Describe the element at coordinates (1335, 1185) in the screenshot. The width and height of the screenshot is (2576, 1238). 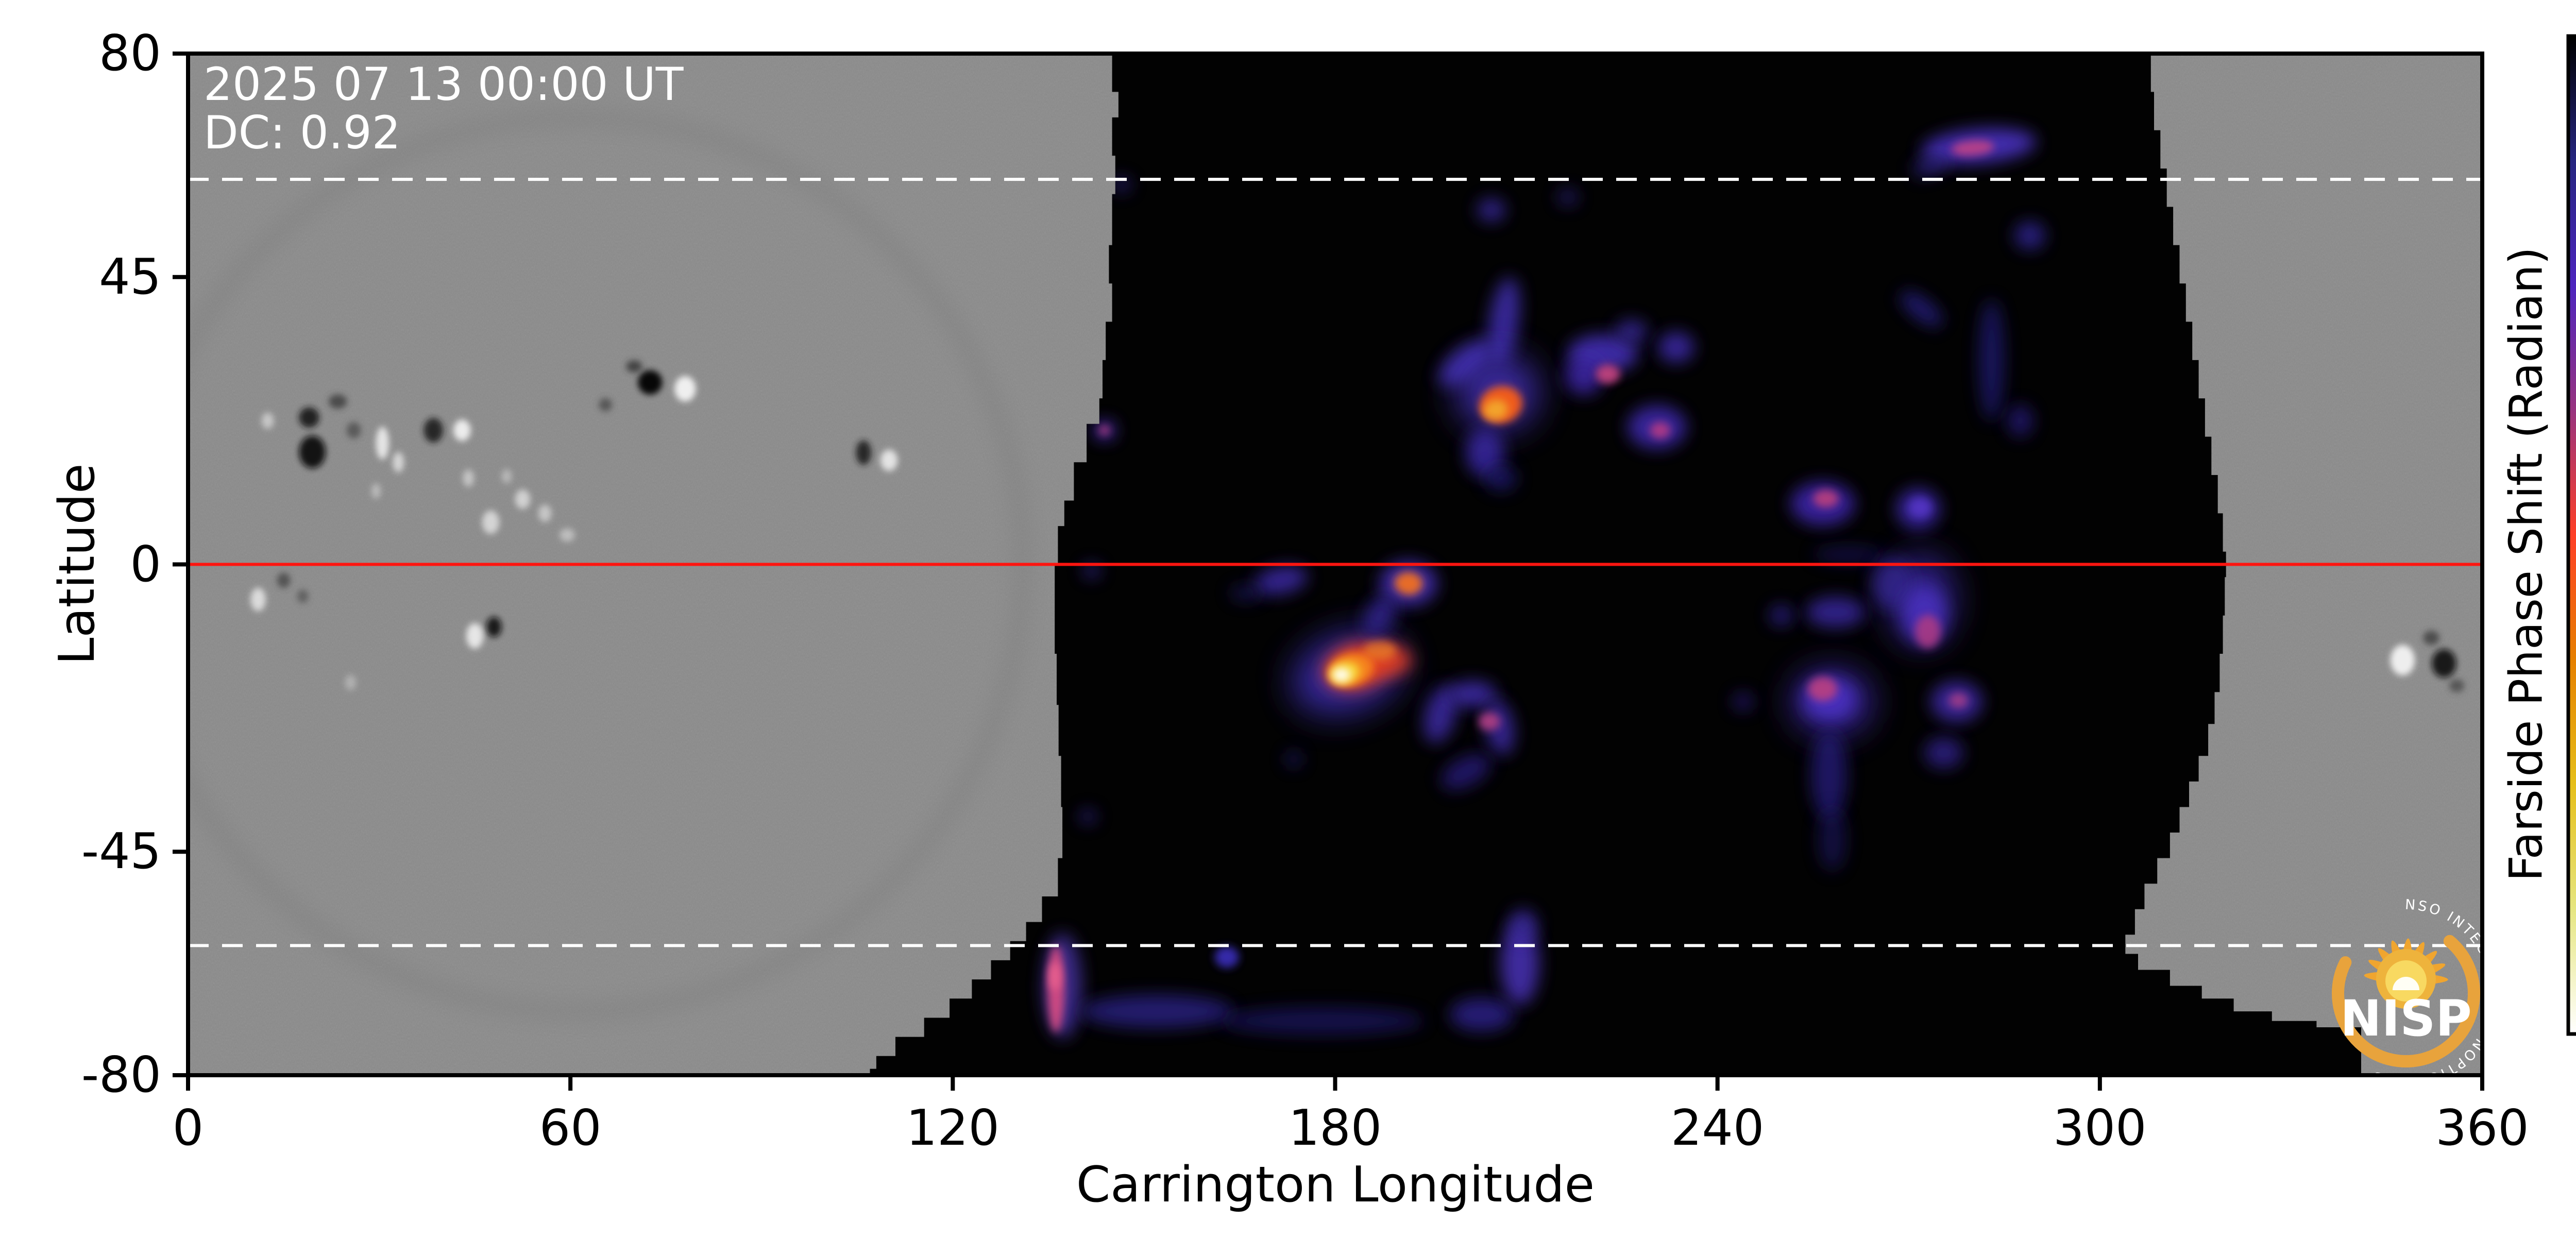
I see `x-axis-label: Carrington Longitude` at that location.